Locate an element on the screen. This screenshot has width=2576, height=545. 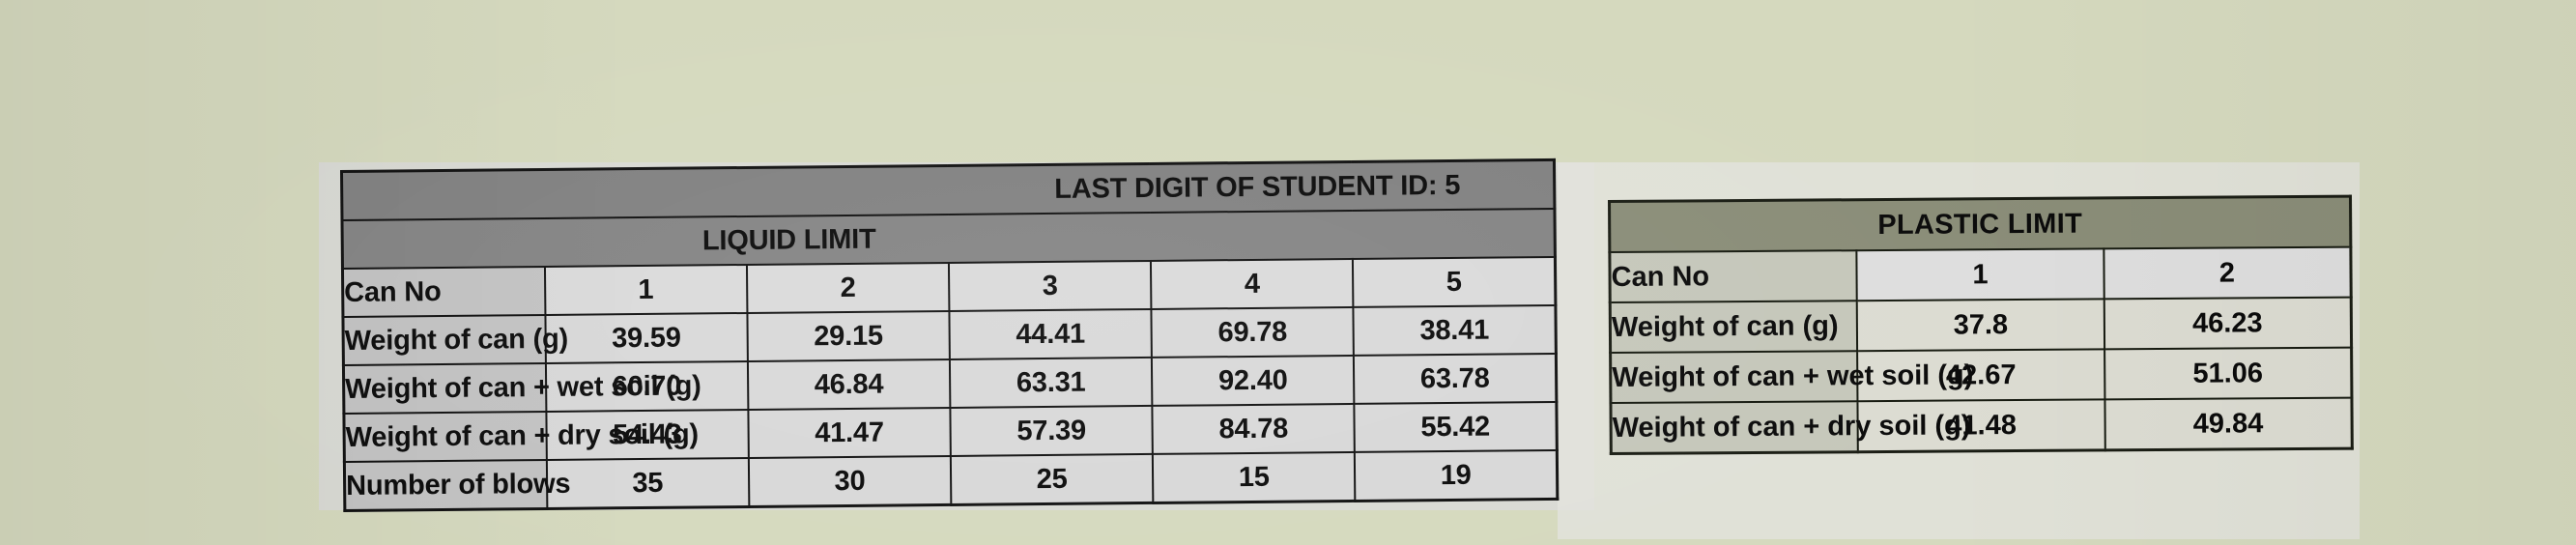
cell-weight-of-can-2: 46.23 is located at coordinates (2228, 323).